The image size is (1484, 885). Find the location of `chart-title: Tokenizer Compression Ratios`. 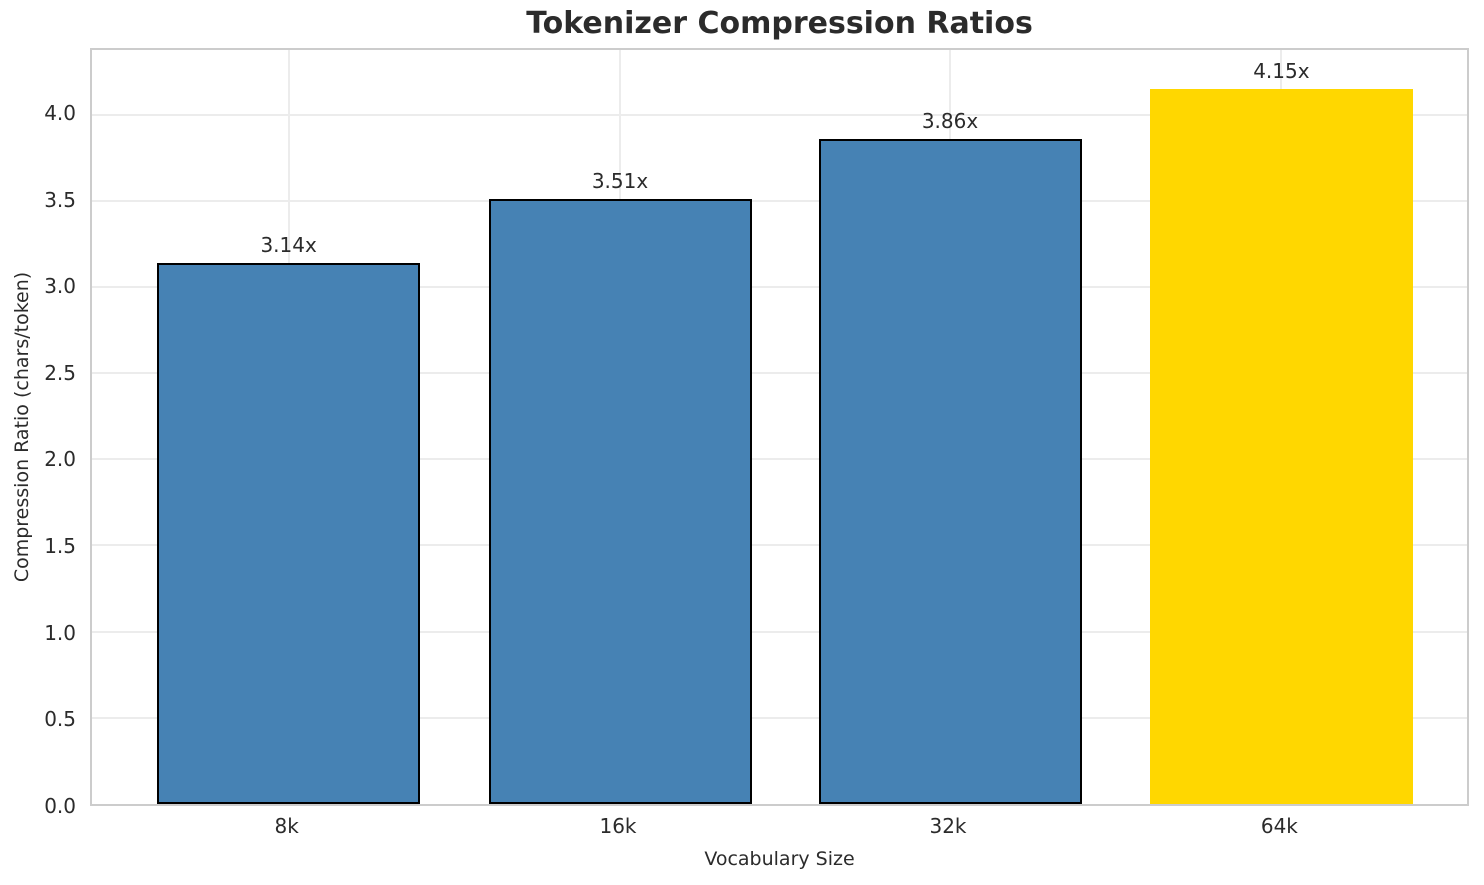

chart-title: Tokenizer Compression Ratios is located at coordinates (779, 23).